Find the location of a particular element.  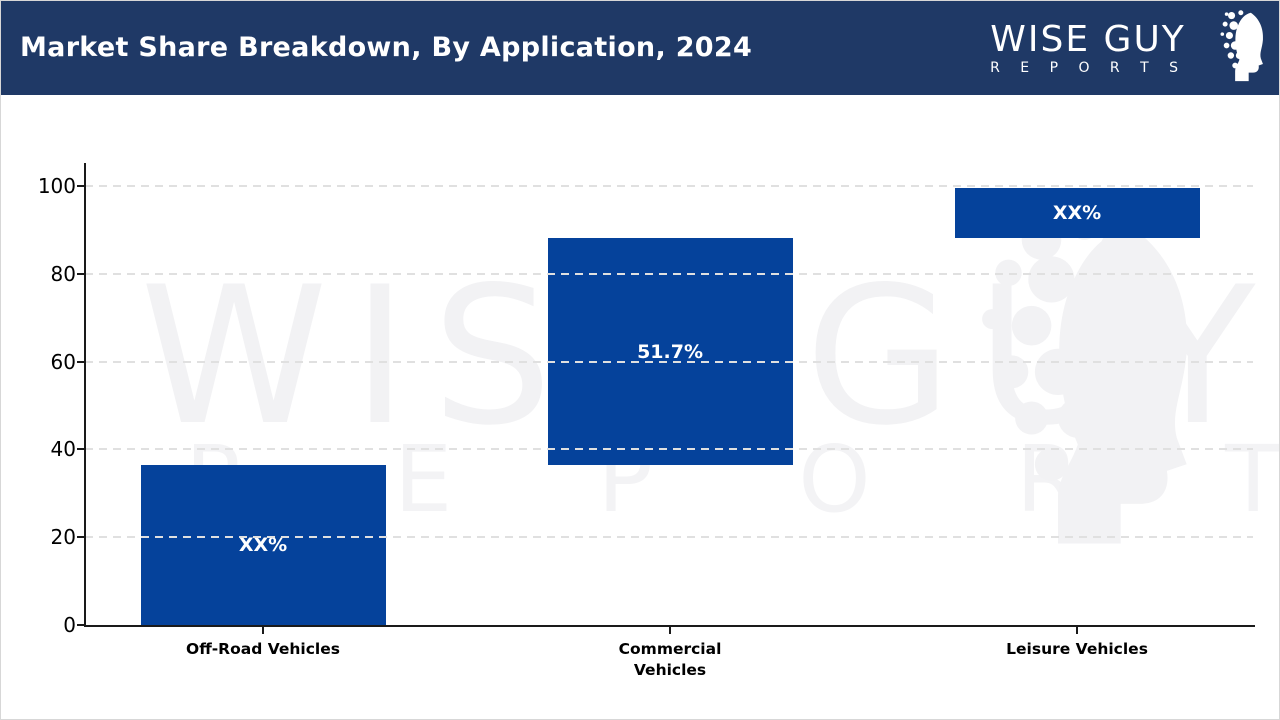

y-tick-label: 40 is located at coordinates (63, 449).